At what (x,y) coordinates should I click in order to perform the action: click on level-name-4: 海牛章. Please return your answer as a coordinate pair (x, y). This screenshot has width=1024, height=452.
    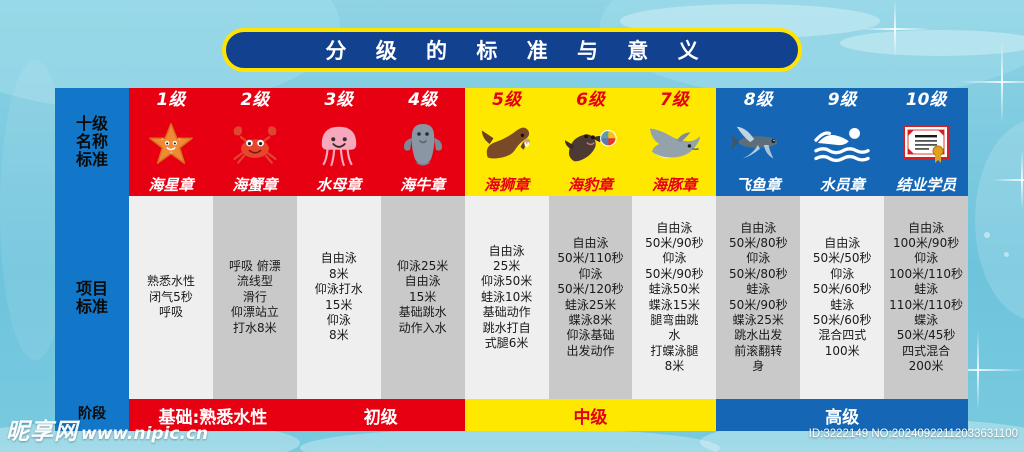
    Looking at the image, I should click on (423, 185).